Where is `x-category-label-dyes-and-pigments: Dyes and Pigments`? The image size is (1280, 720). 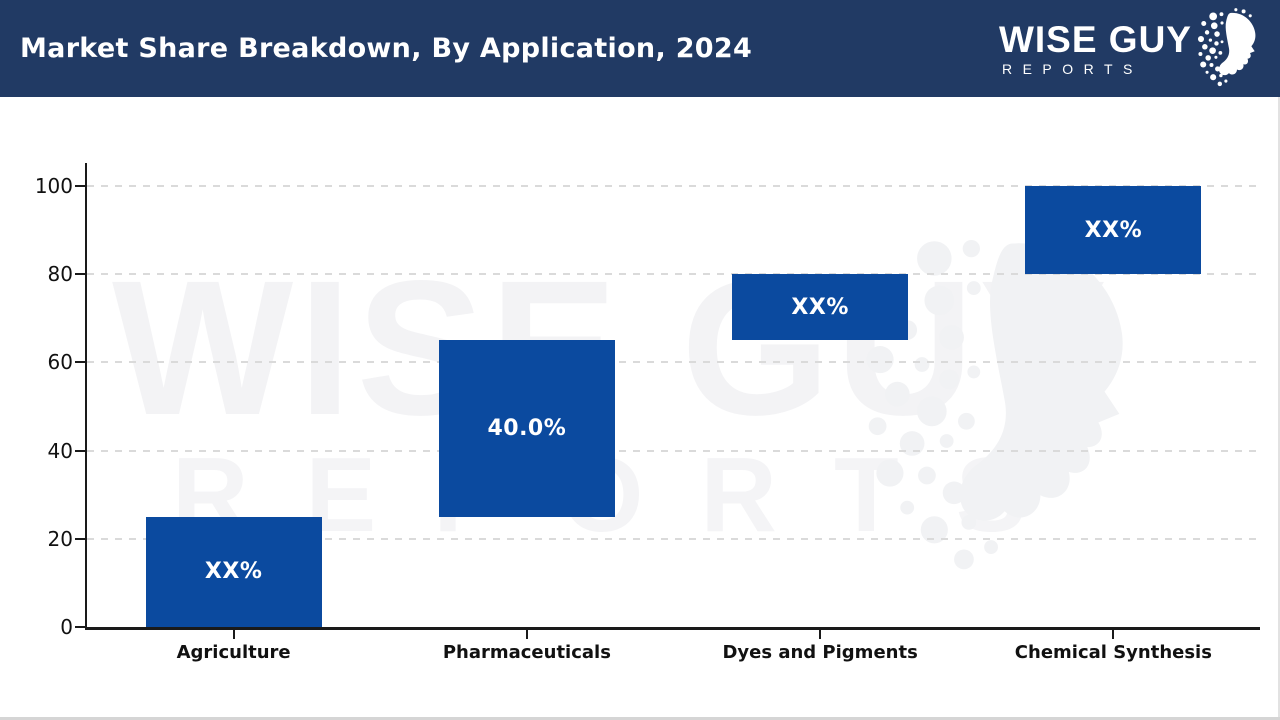 x-category-label-dyes-and-pigments: Dyes and Pigments is located at coordinates (820, 652).